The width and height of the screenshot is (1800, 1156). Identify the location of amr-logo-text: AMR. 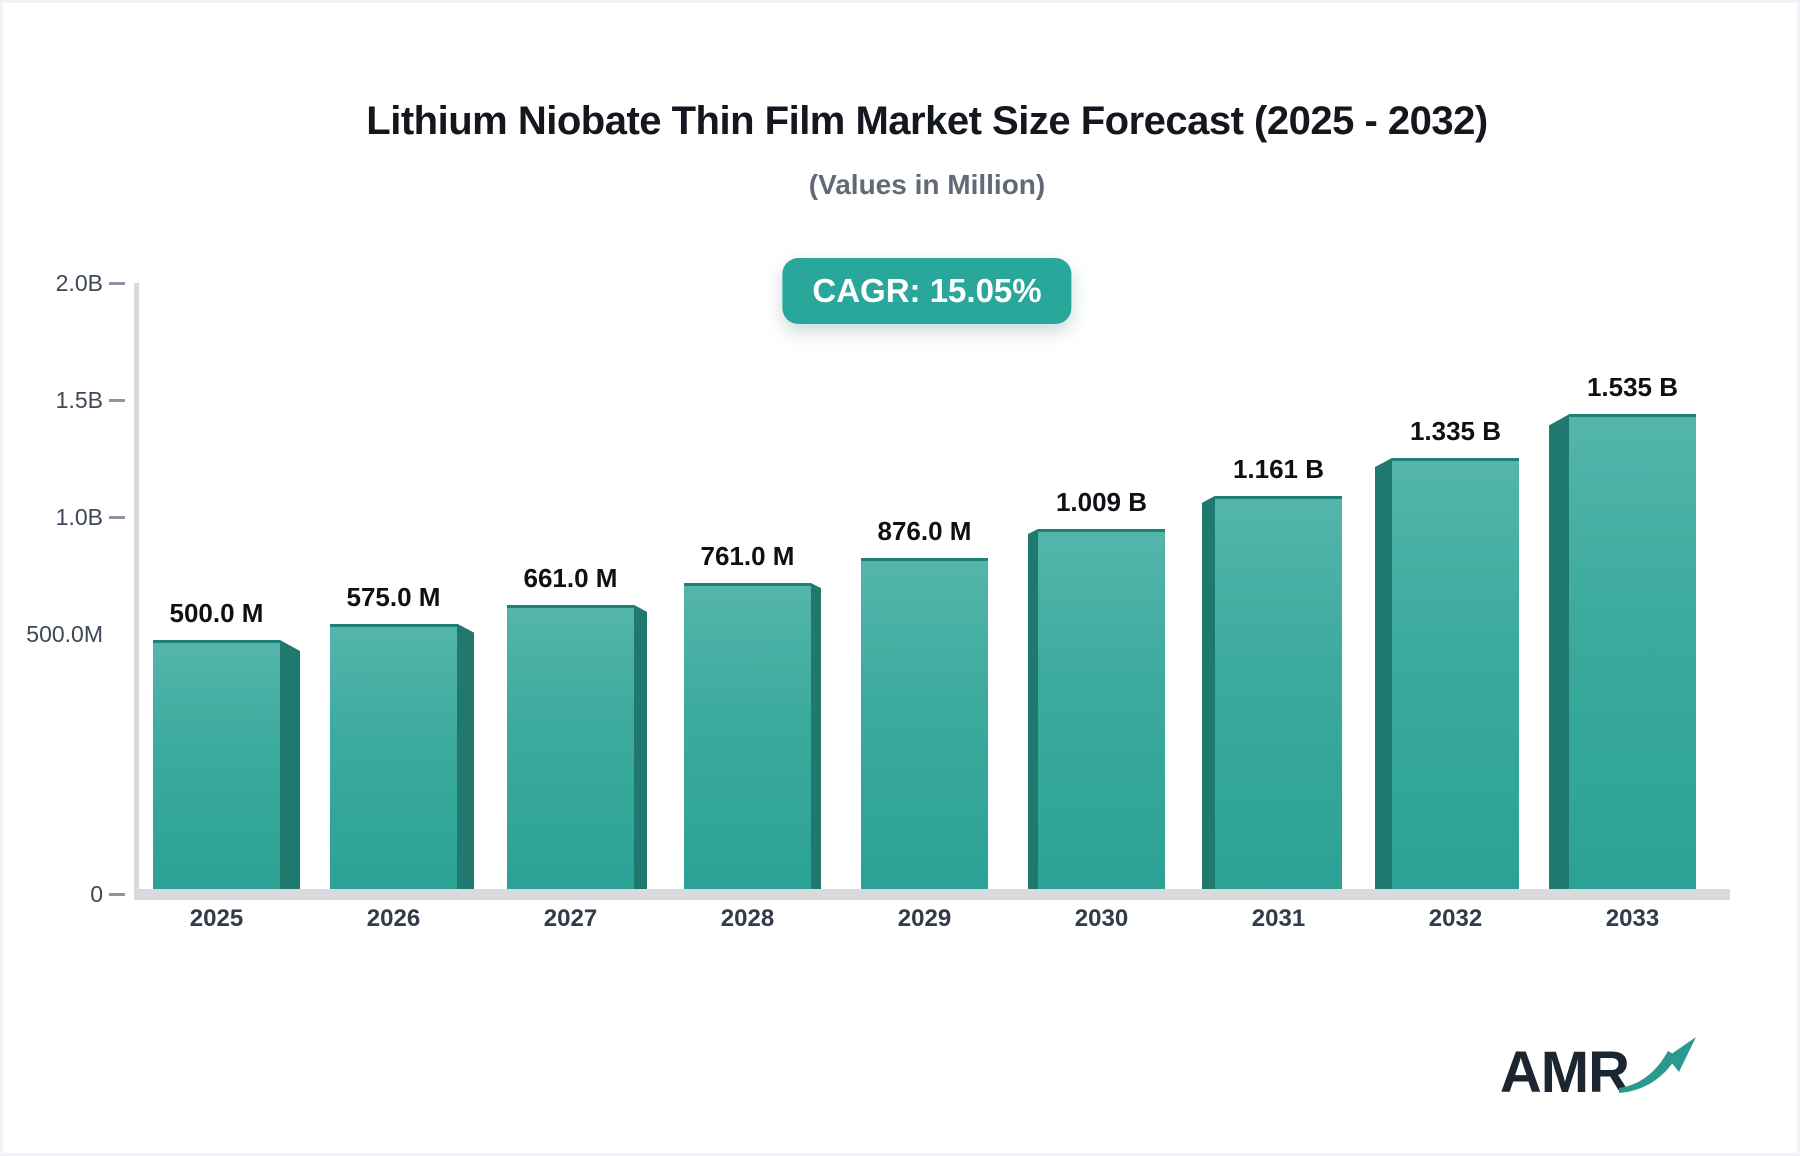
(1564, 1072).